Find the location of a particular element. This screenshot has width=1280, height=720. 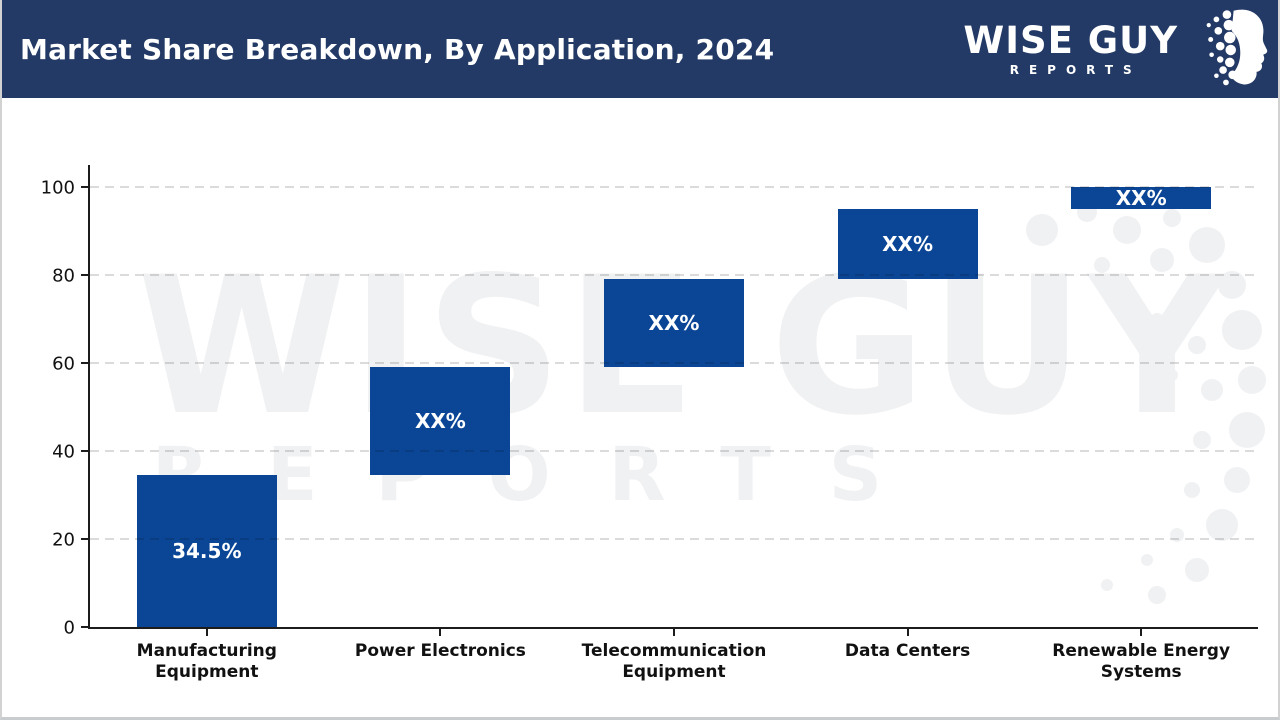

y-tick-label: 100 is located at coordinates (57, 188).